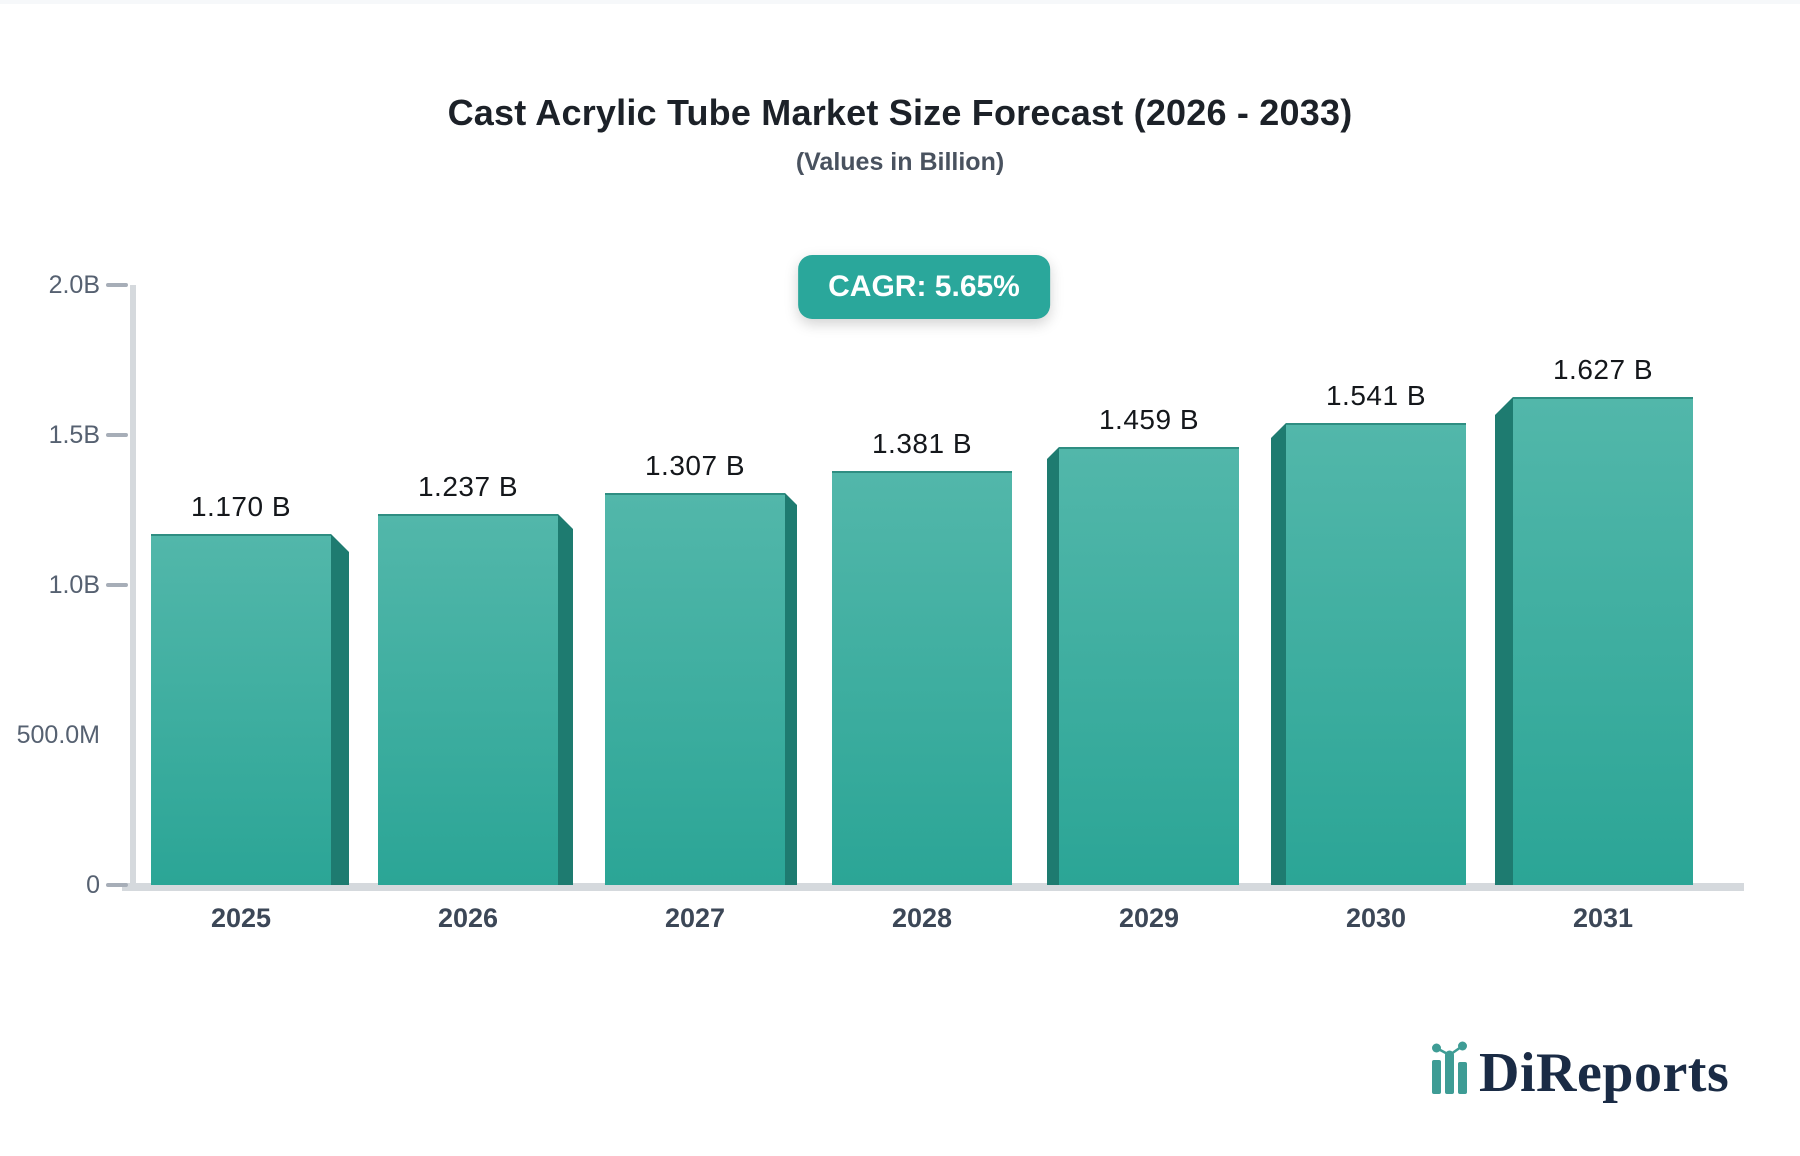  I want to click on bar-value-label: 1.627 B, so click(1603, 369).